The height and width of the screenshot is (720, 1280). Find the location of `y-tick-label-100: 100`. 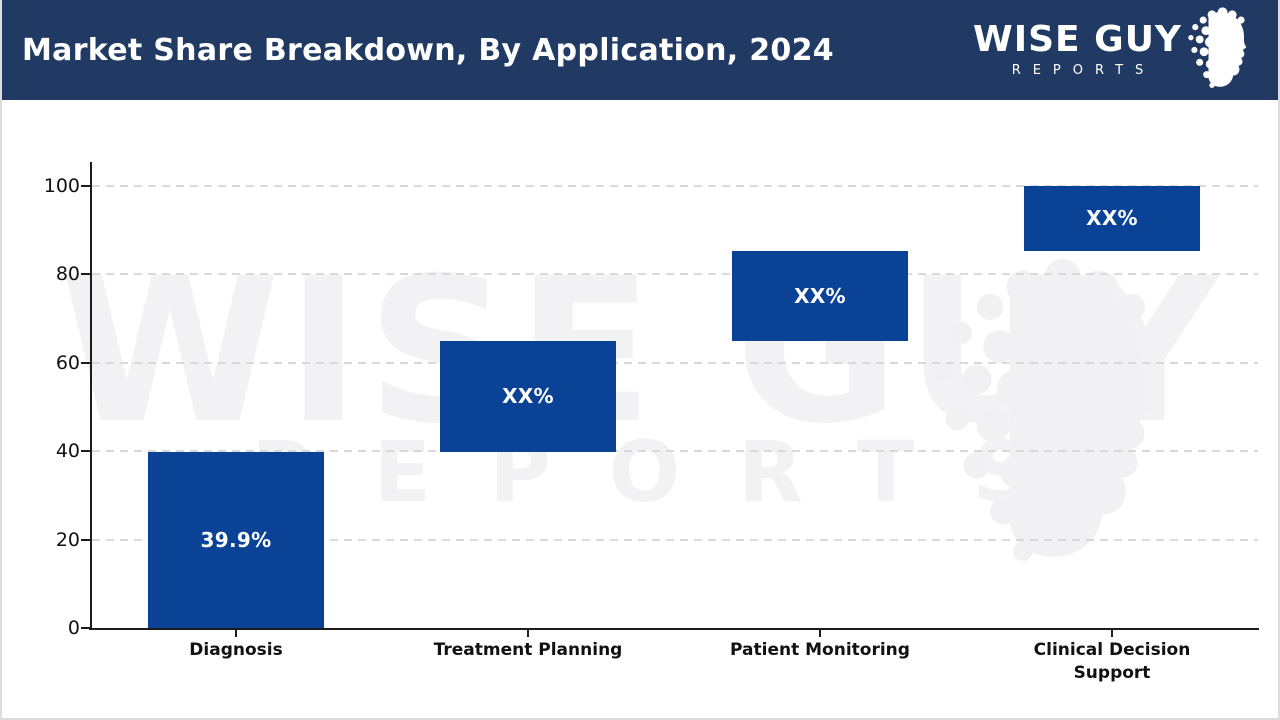

y-tick-label-100: 100 is located at coordinates (61, 186).